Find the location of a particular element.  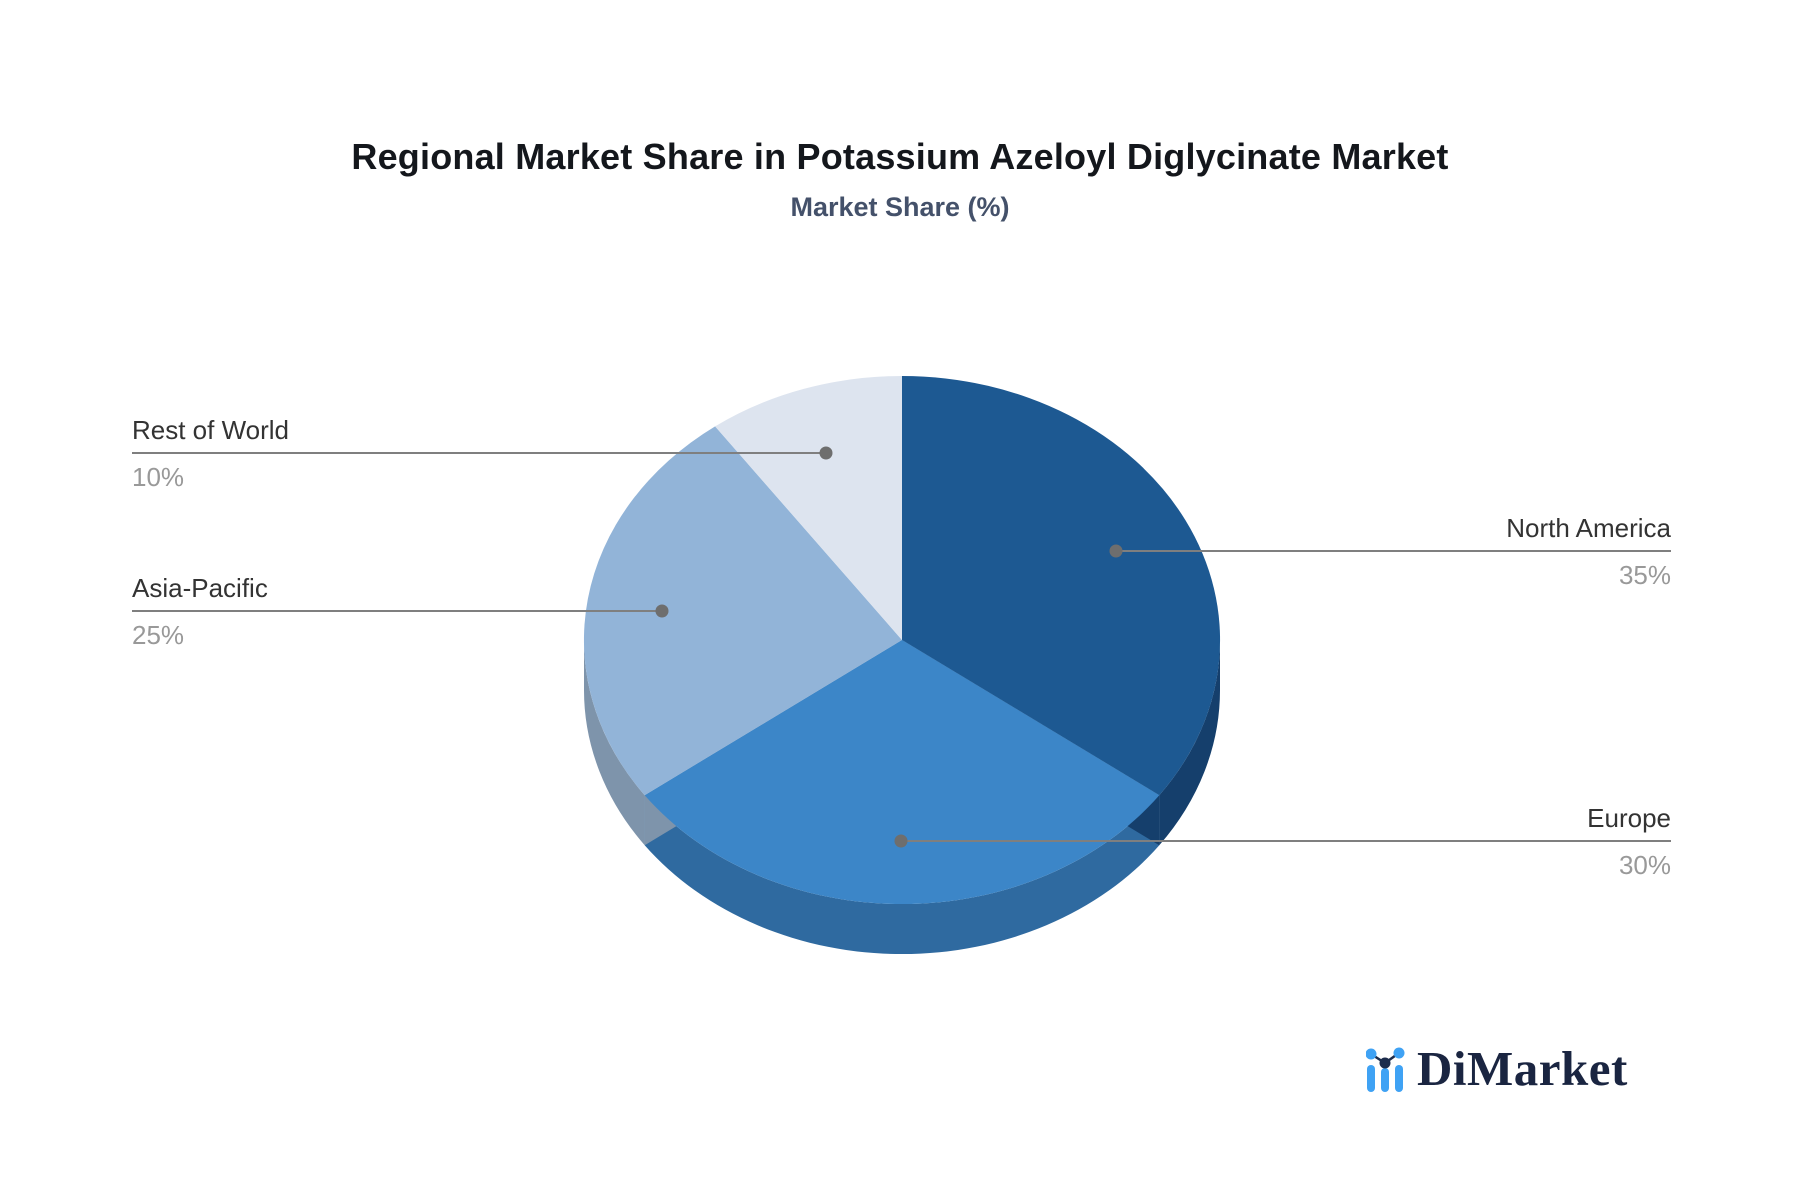

north-america-slice is located at coordinates (1061, 586).